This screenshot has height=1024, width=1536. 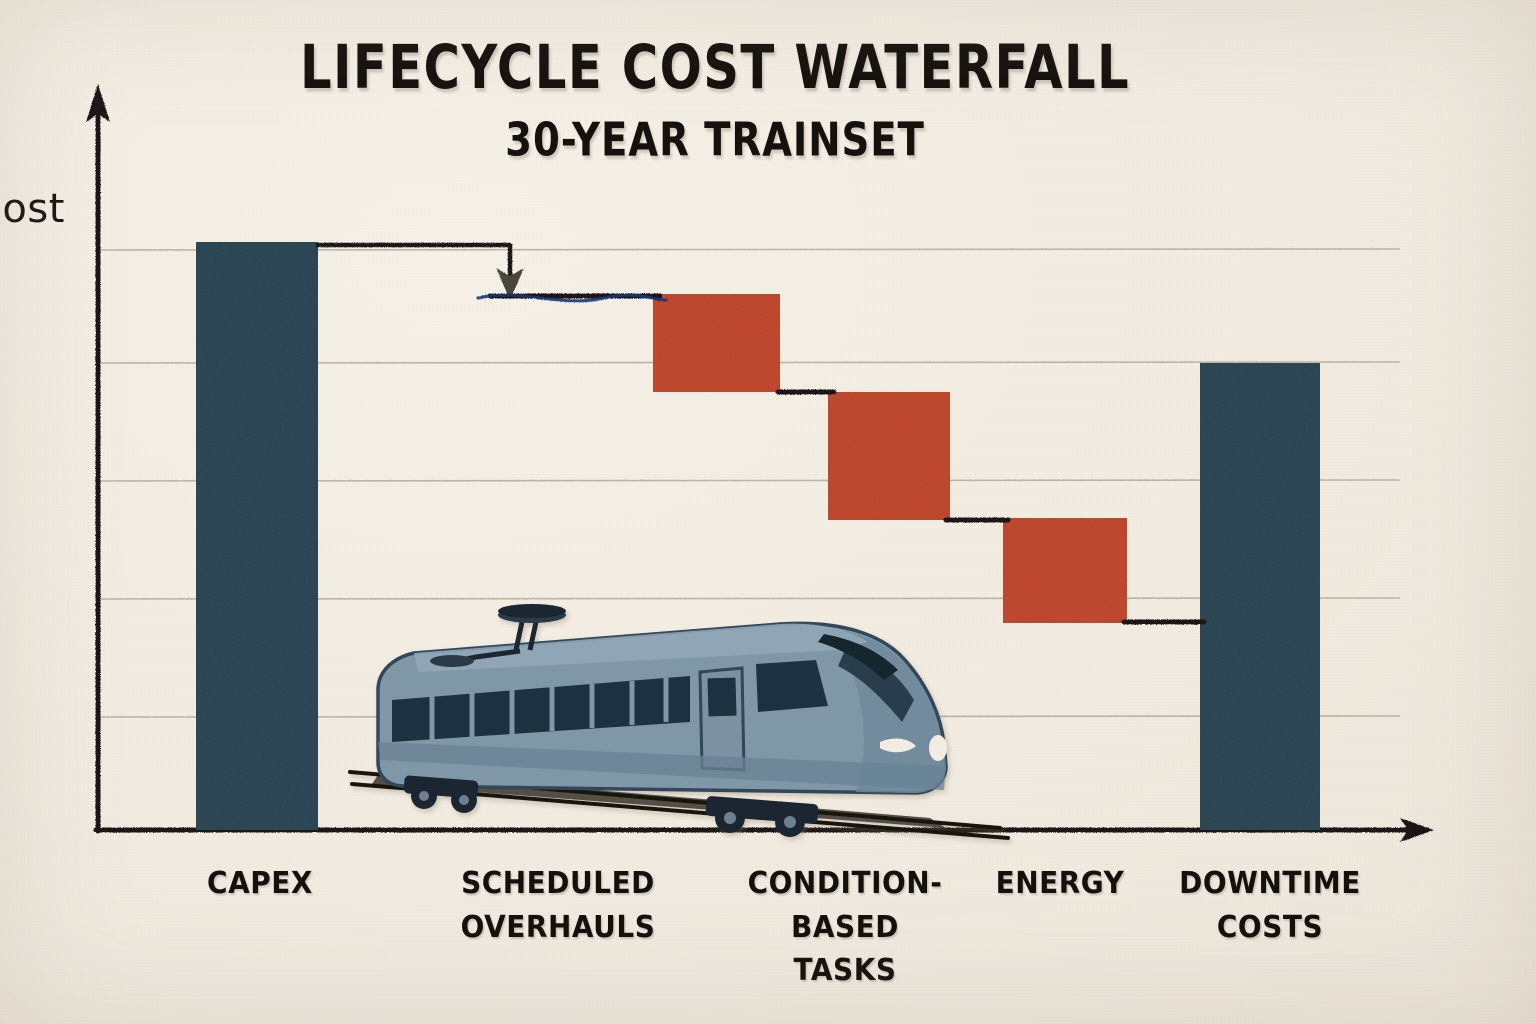 I want to click on y-axis-label: Cost, so click(x=32, y=209).